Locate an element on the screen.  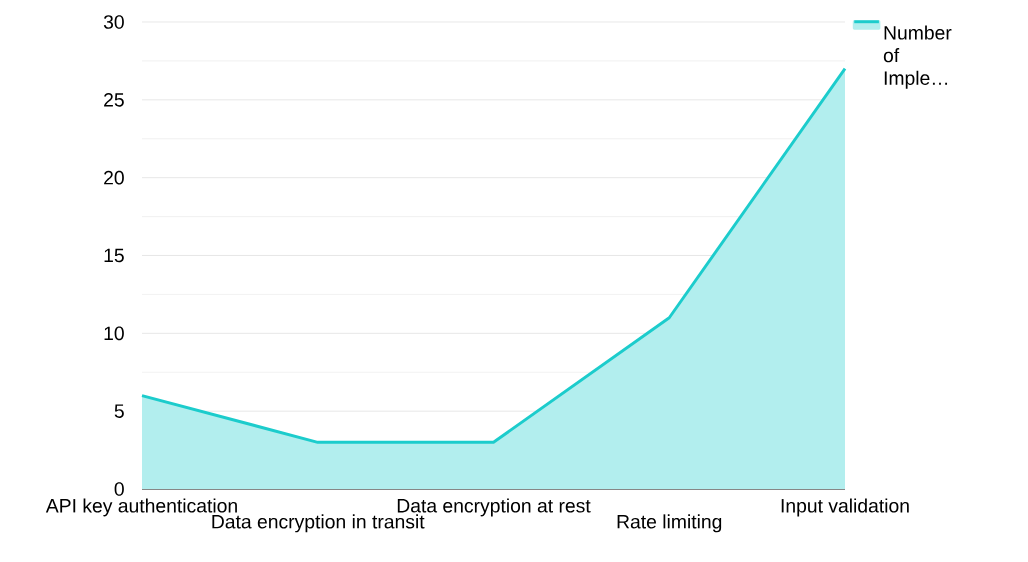
y-tick-label: 15 is located at coordinates (114, 255).